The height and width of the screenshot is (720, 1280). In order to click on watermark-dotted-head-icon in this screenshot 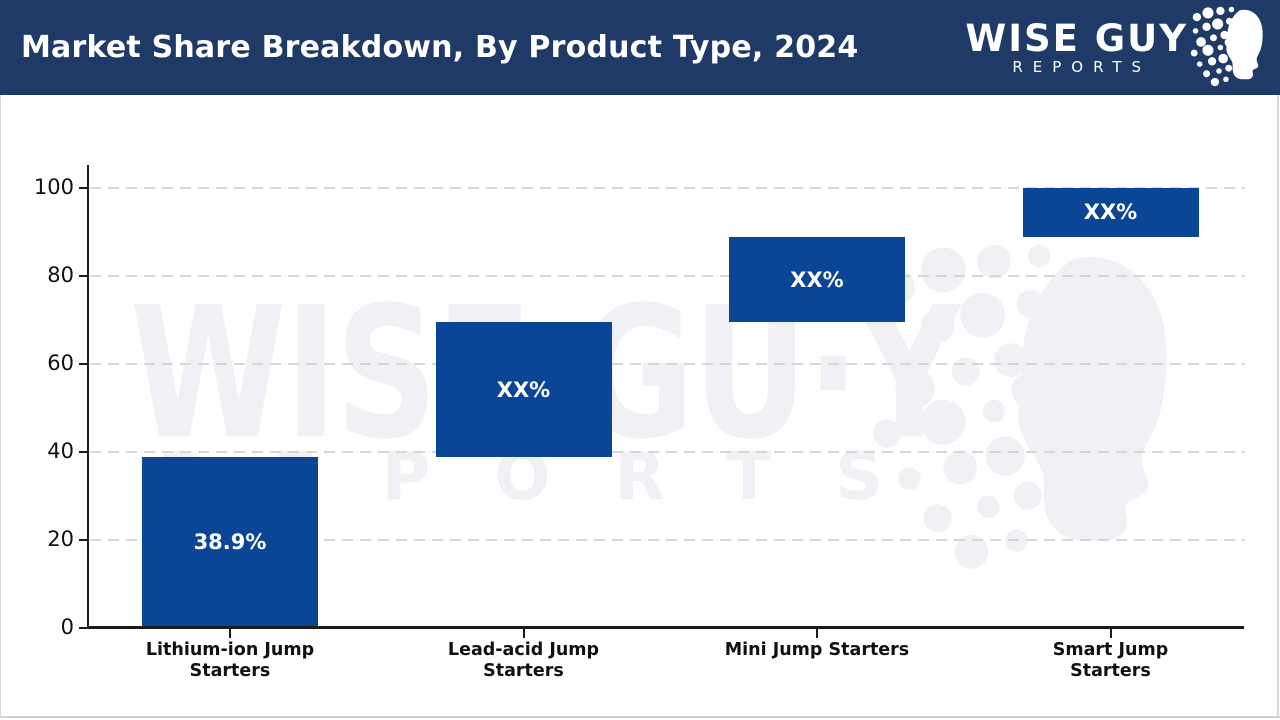, I will do `click(1019, 406)`.